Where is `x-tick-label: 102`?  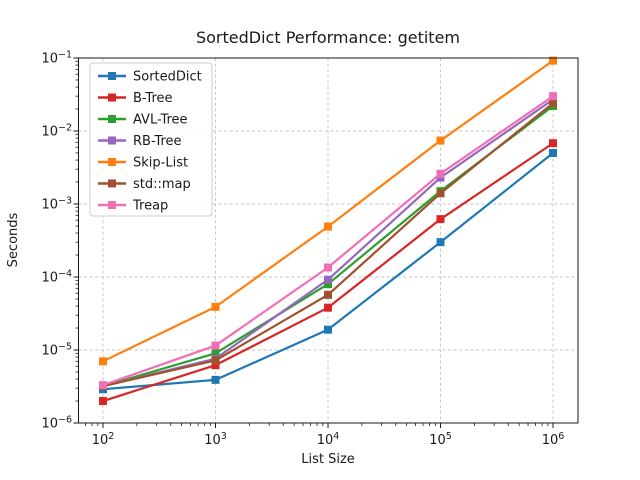
x-tick-label: 102 is located at coordinates (103, 439).